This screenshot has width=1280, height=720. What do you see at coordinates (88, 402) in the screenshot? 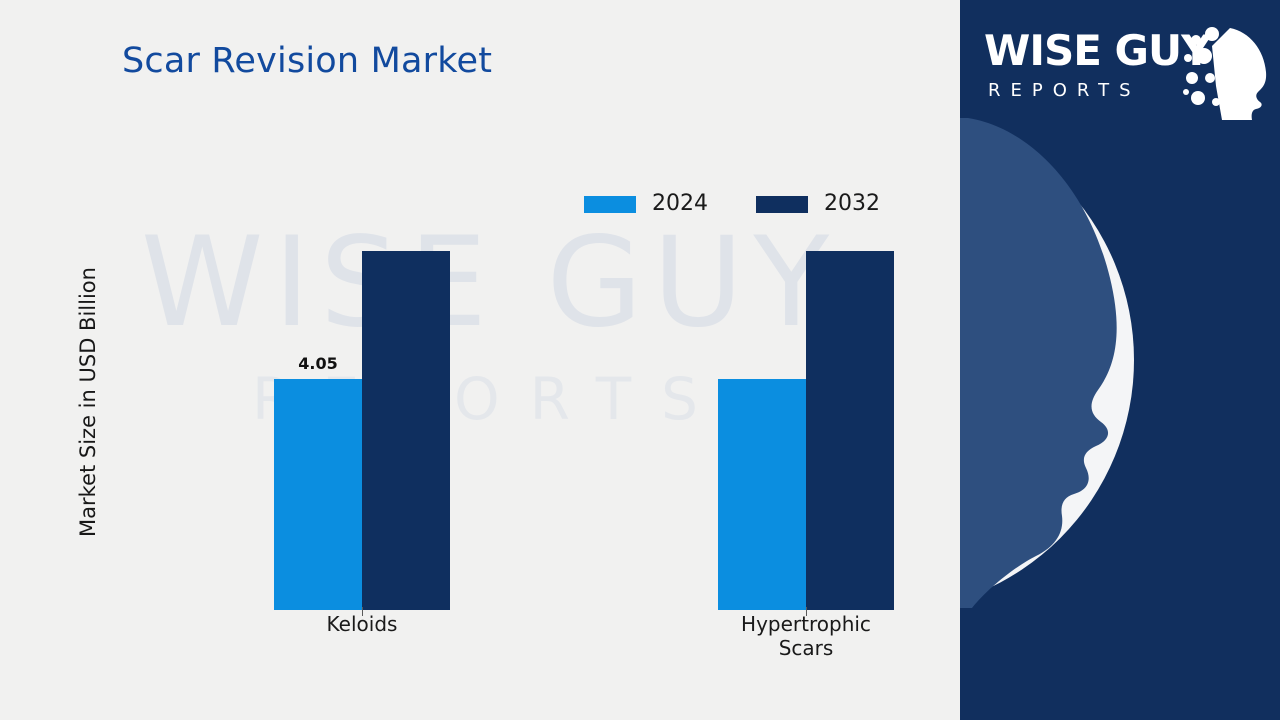
I see `y-axis-label: Market Size in USD Billion` at bounding box center [88, 402].